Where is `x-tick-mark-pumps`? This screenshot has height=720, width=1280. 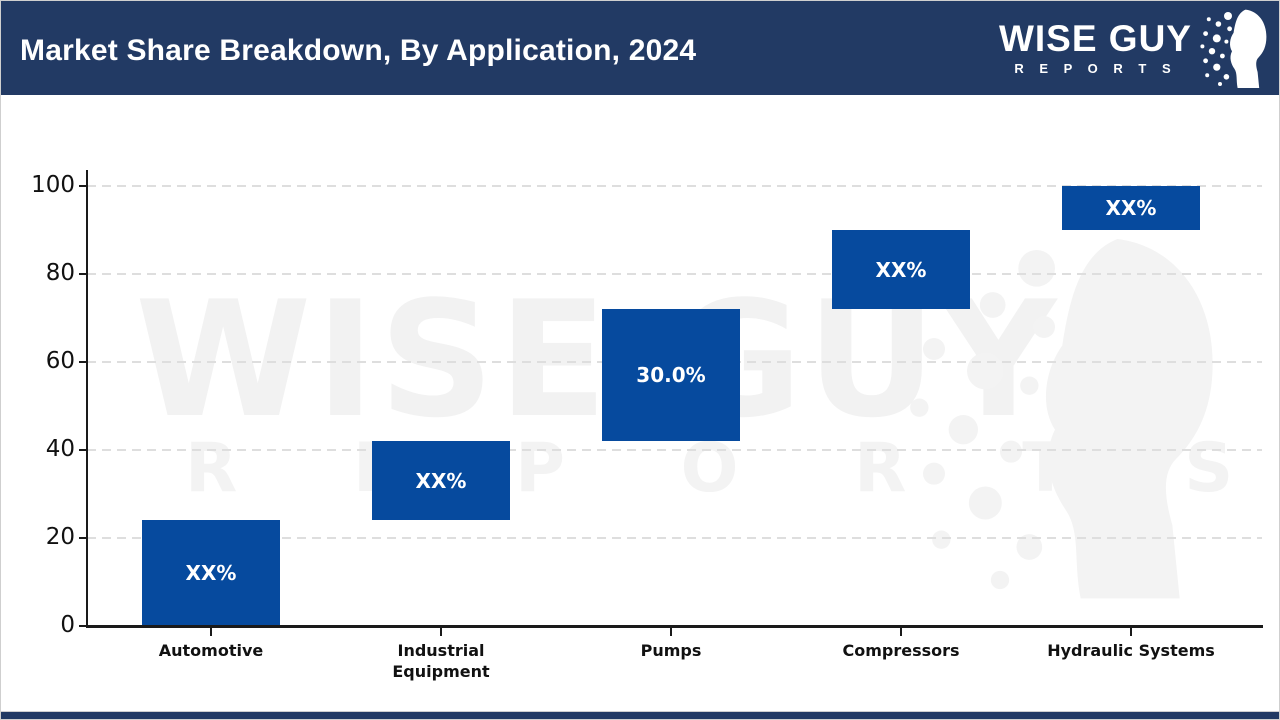
x-tick-mark-pumps is located at coordinates (671, 631).